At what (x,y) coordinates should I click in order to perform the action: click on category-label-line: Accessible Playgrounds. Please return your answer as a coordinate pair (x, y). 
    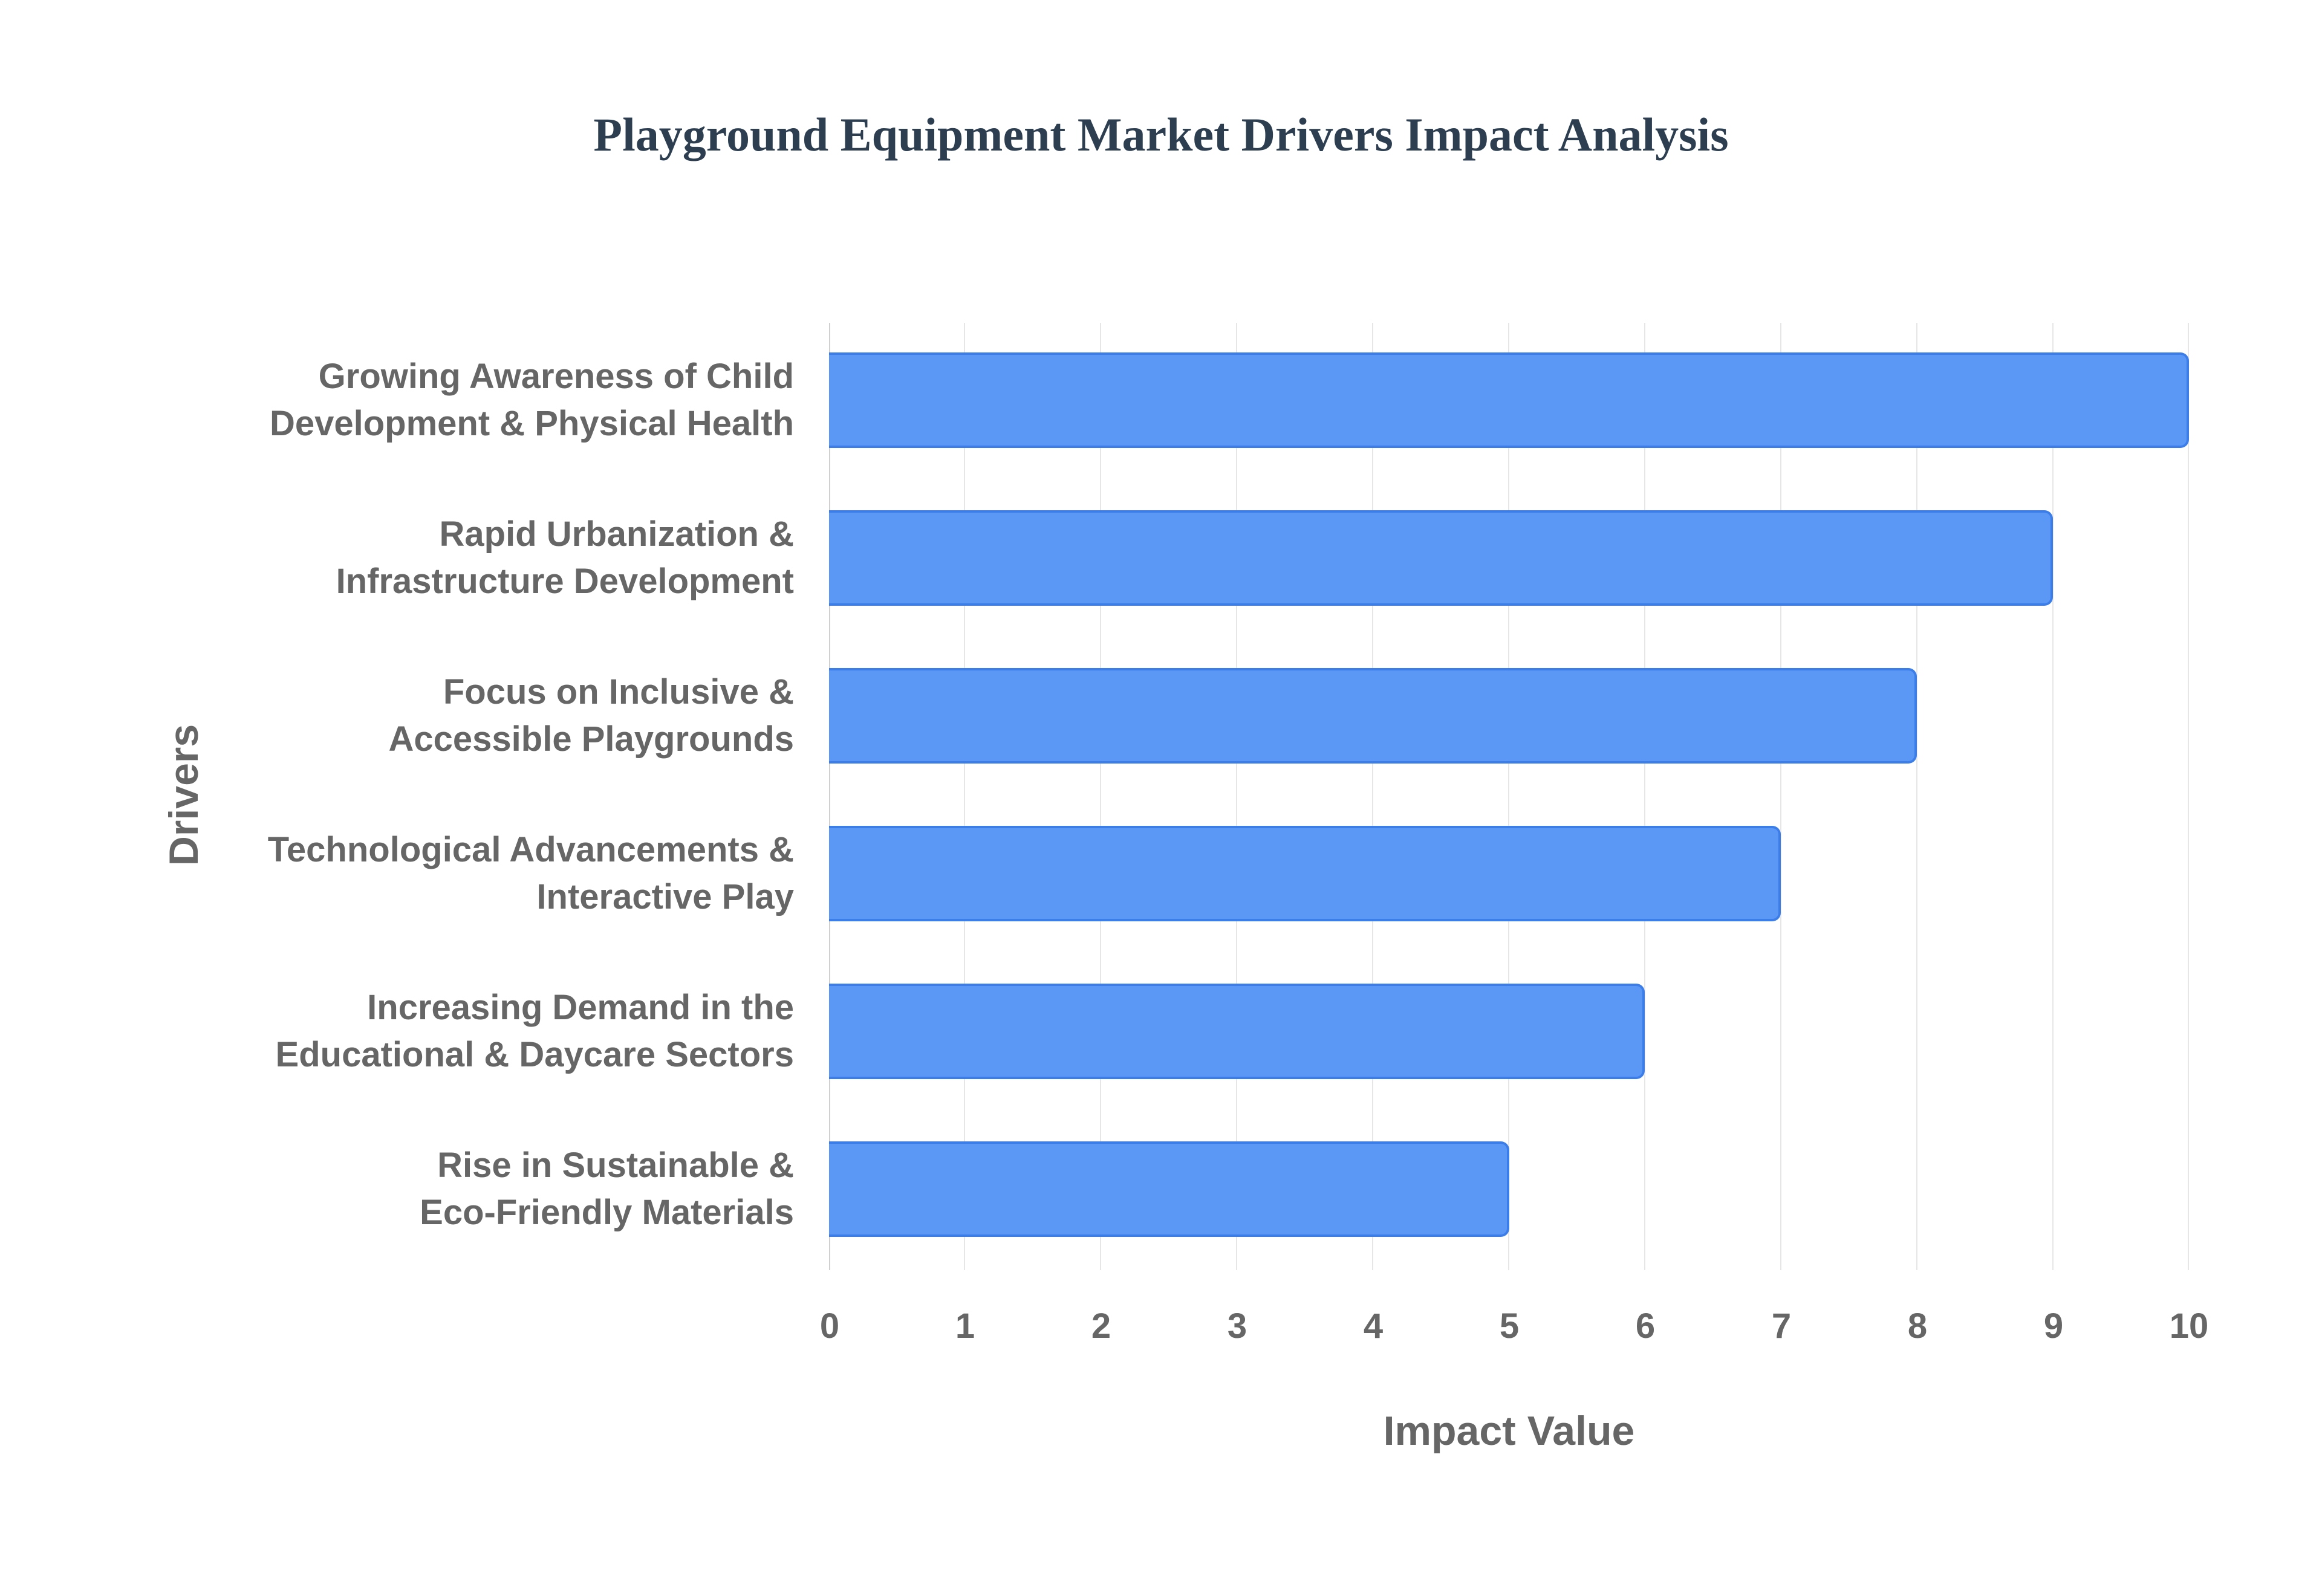
    Looking at the image, I should click on (591, 739).